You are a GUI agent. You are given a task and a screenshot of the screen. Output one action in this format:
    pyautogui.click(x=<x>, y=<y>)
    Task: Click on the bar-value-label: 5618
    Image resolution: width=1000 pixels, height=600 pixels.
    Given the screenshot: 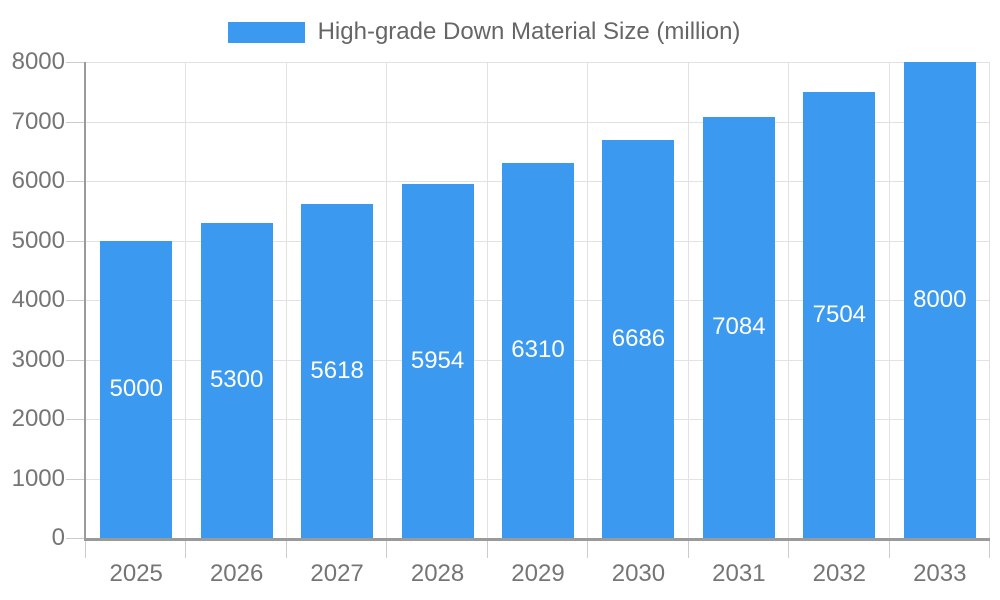 What is the action you would take?
    pyautogui.click(x=337, y=370)
    